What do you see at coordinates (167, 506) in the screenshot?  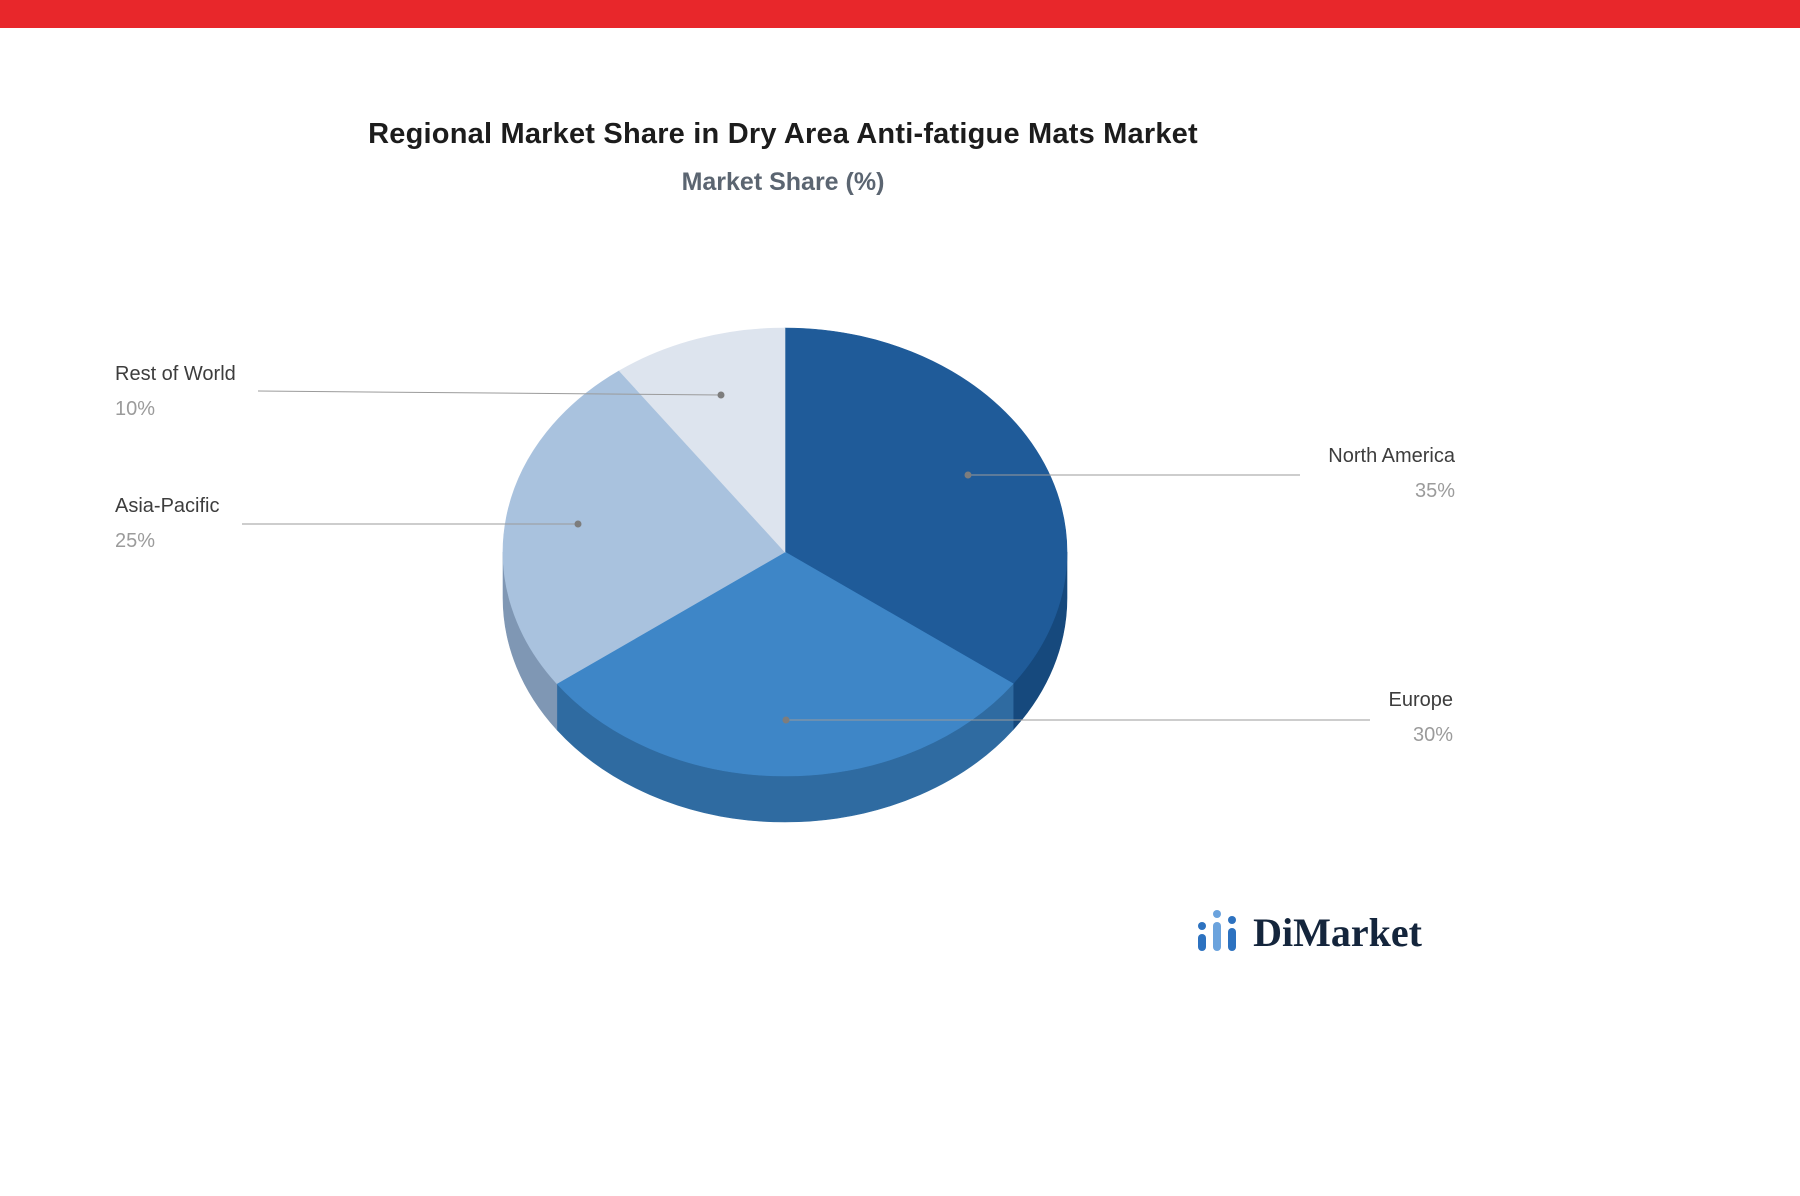 I see `slice-name: Asia-Pacific` at bounding box center [167, 506].